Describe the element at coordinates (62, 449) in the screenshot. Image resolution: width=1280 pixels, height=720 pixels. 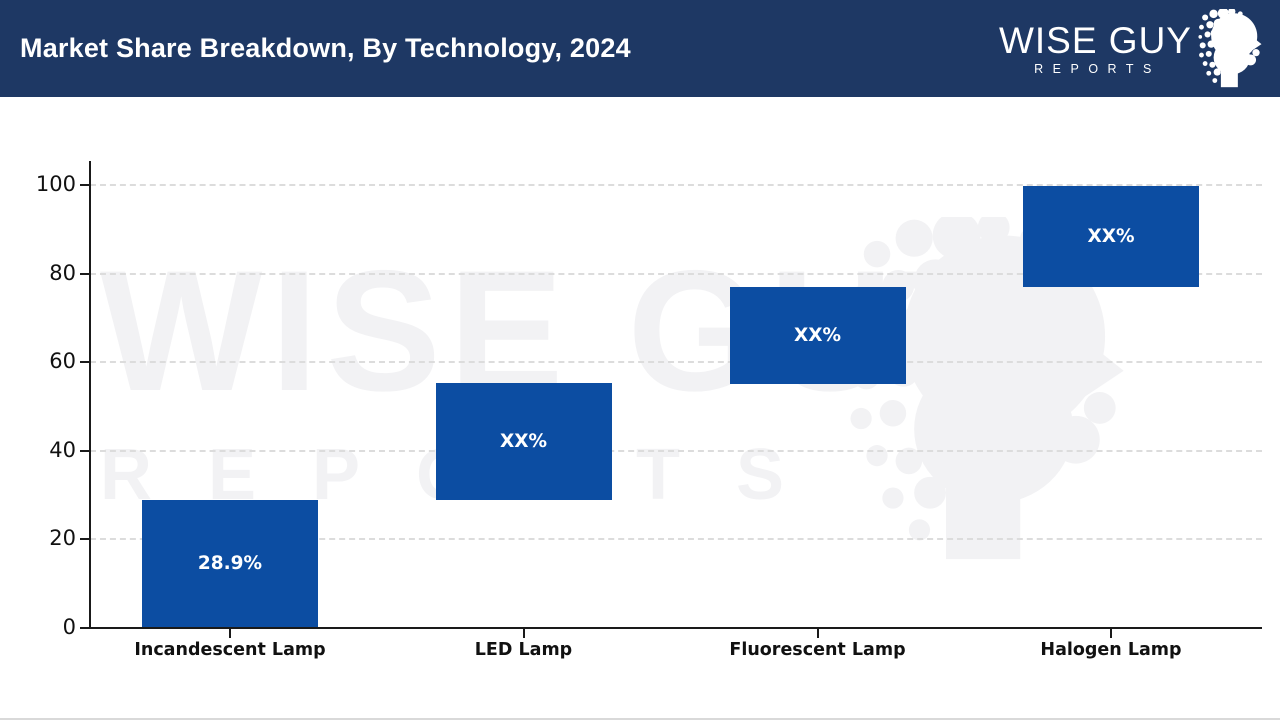
I see `y-tick-label-40: 40` at that location.